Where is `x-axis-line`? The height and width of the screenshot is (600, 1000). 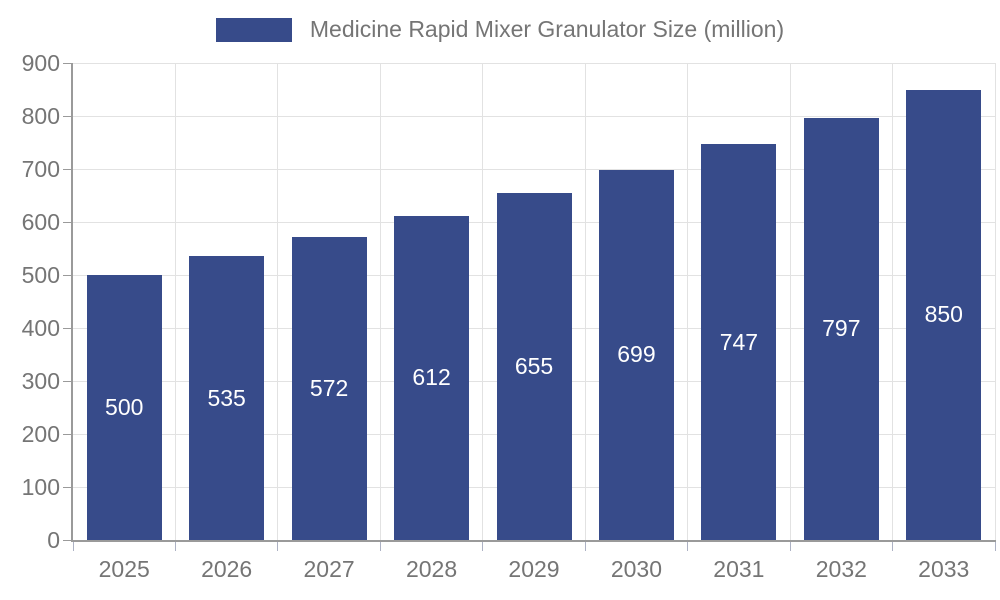
x-axis-line is located at coordinates (533, 541).